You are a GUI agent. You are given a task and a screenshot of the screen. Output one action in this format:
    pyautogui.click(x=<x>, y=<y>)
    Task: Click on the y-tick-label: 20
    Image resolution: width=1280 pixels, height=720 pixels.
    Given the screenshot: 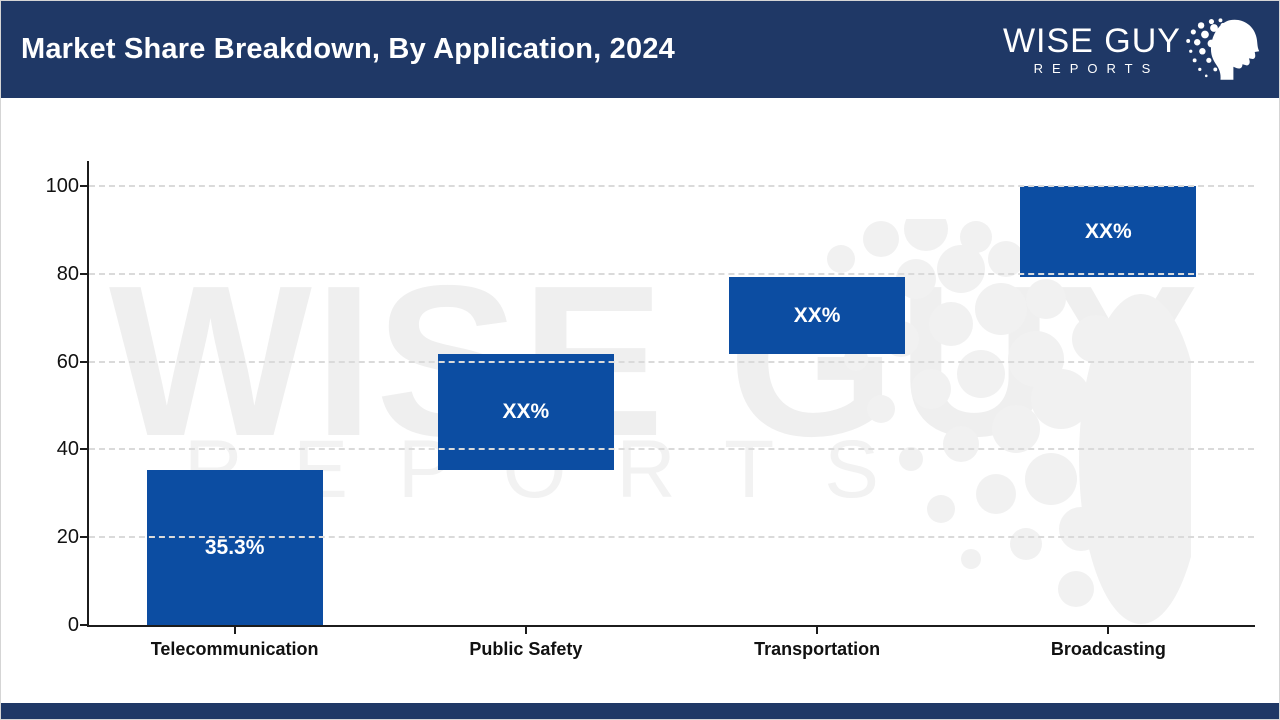 What is the action you would take?
    pyautogui.click(x=67, y=537)
    